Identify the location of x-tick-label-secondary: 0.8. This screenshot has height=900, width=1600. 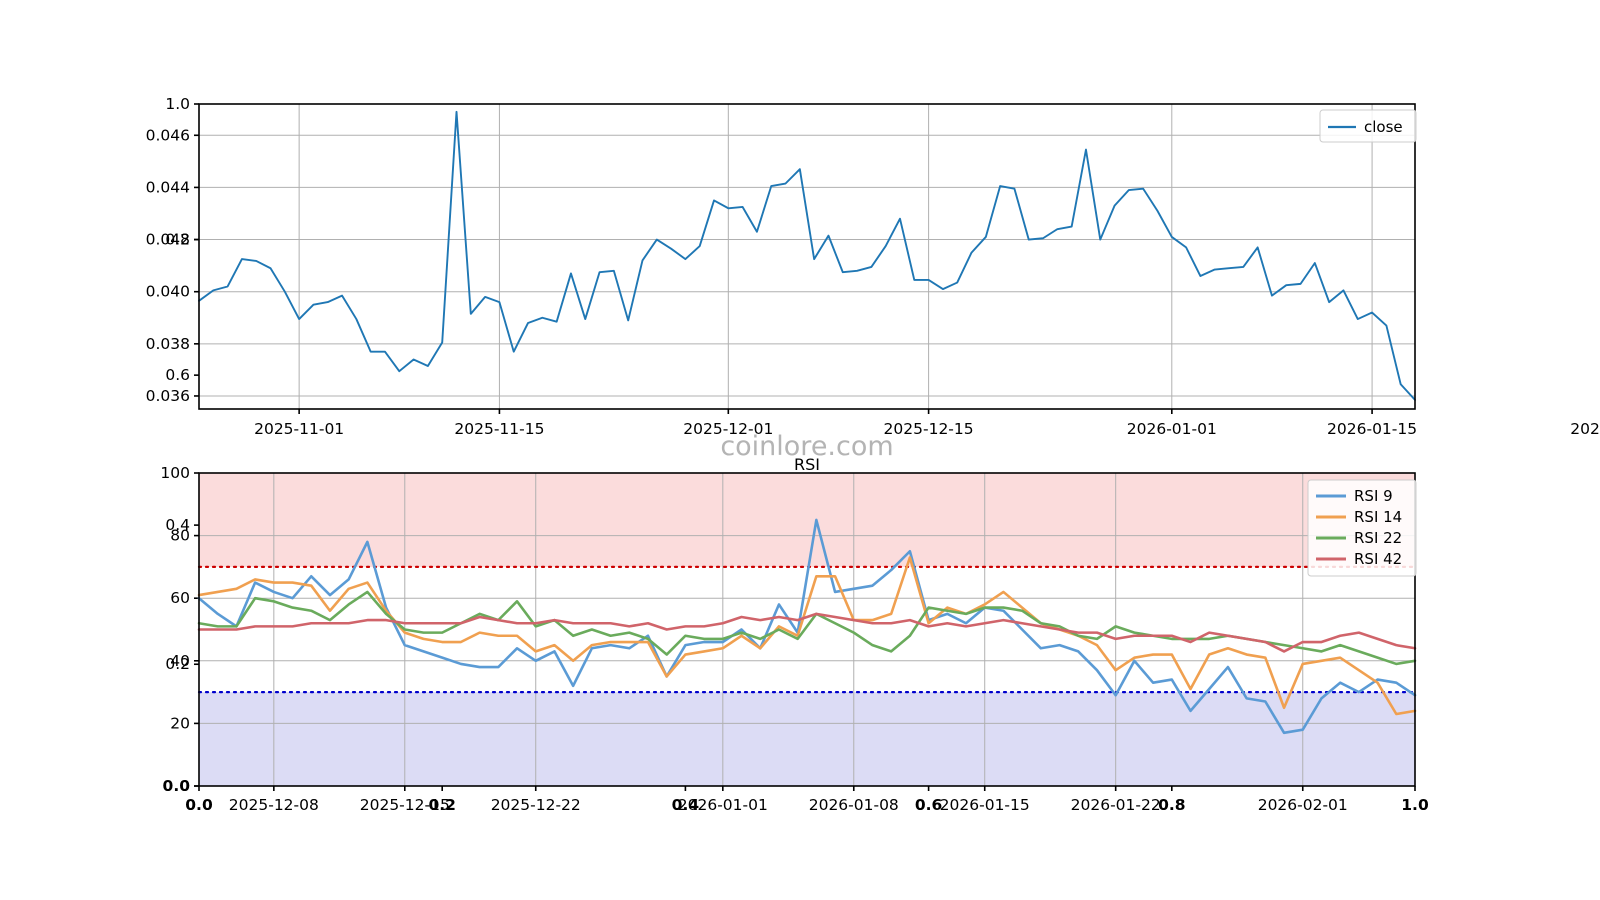
(1171, 805).